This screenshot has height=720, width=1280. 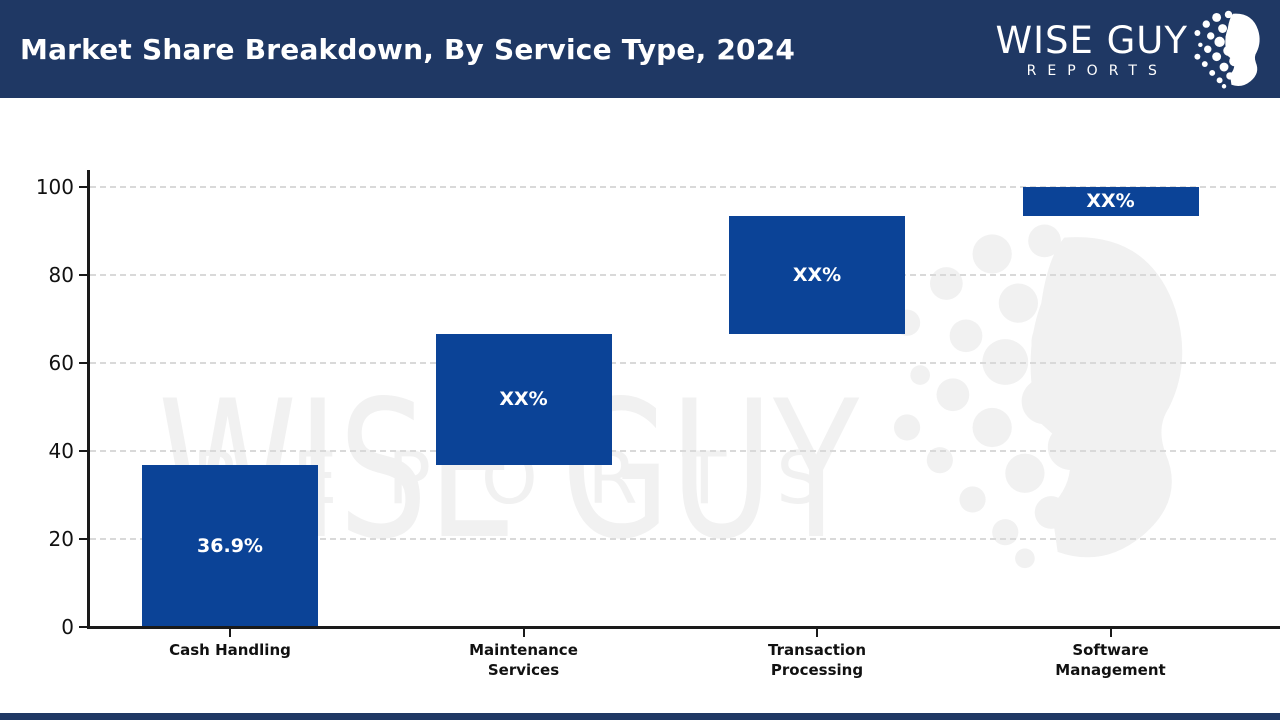 What do you see at coordinates (640, 716) in the screenshot?
I see `footer-band` at bounding box center [640, 716].